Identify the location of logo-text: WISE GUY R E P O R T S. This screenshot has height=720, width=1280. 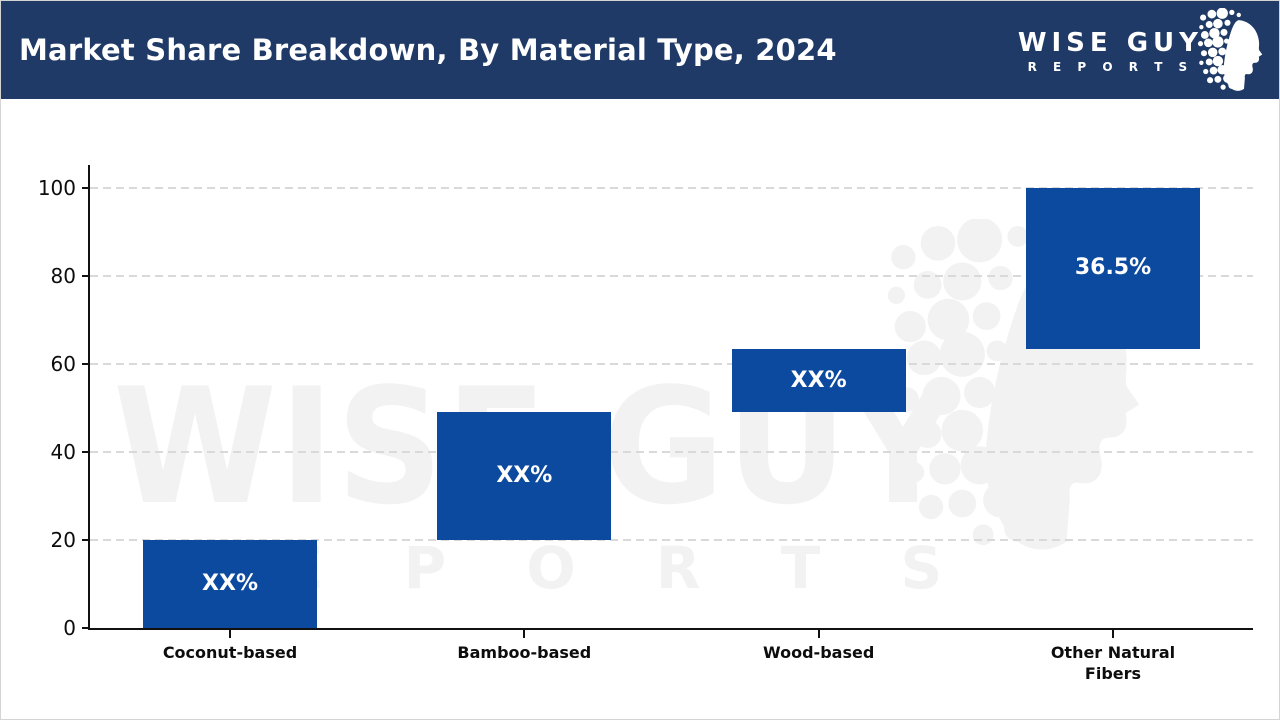
(1110, 51).